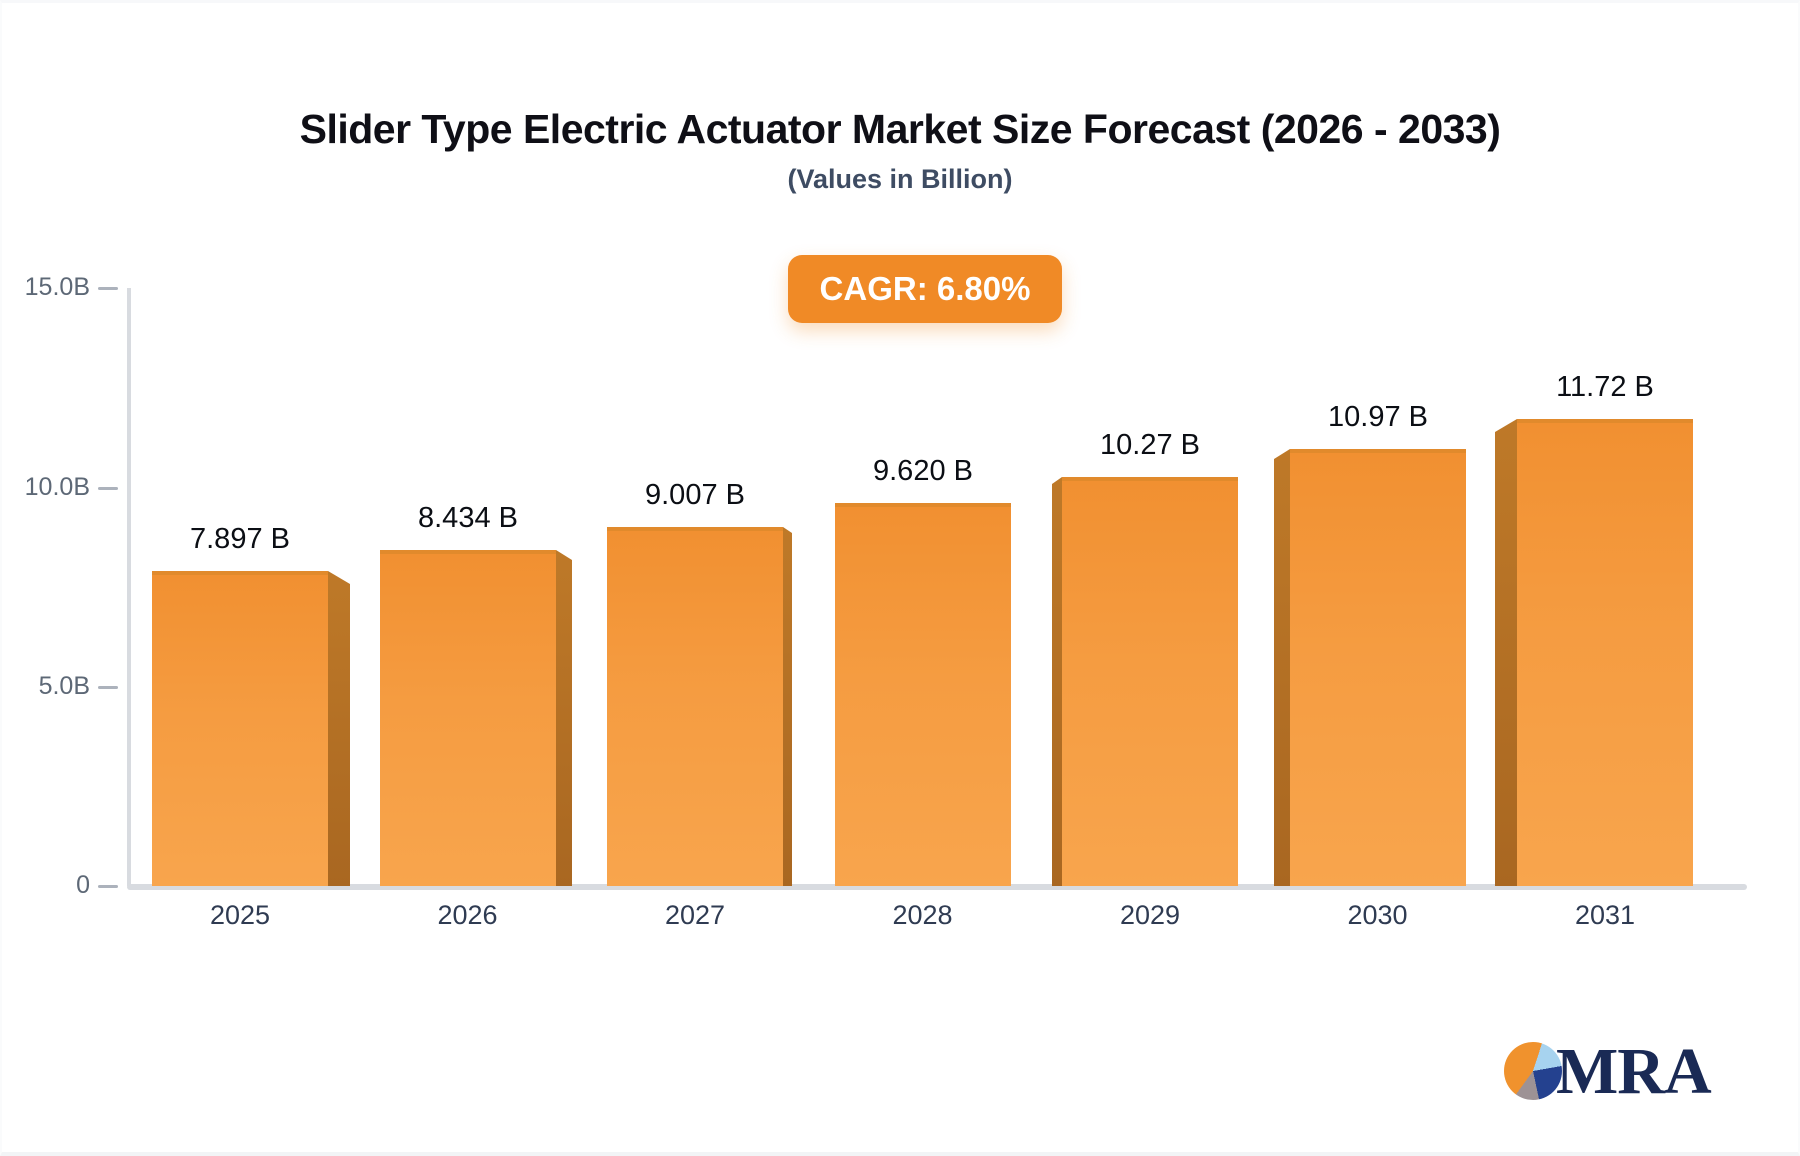  Describe the element at coordinates (695, 706) in the screenshot. I see `bar-2027` at that location.